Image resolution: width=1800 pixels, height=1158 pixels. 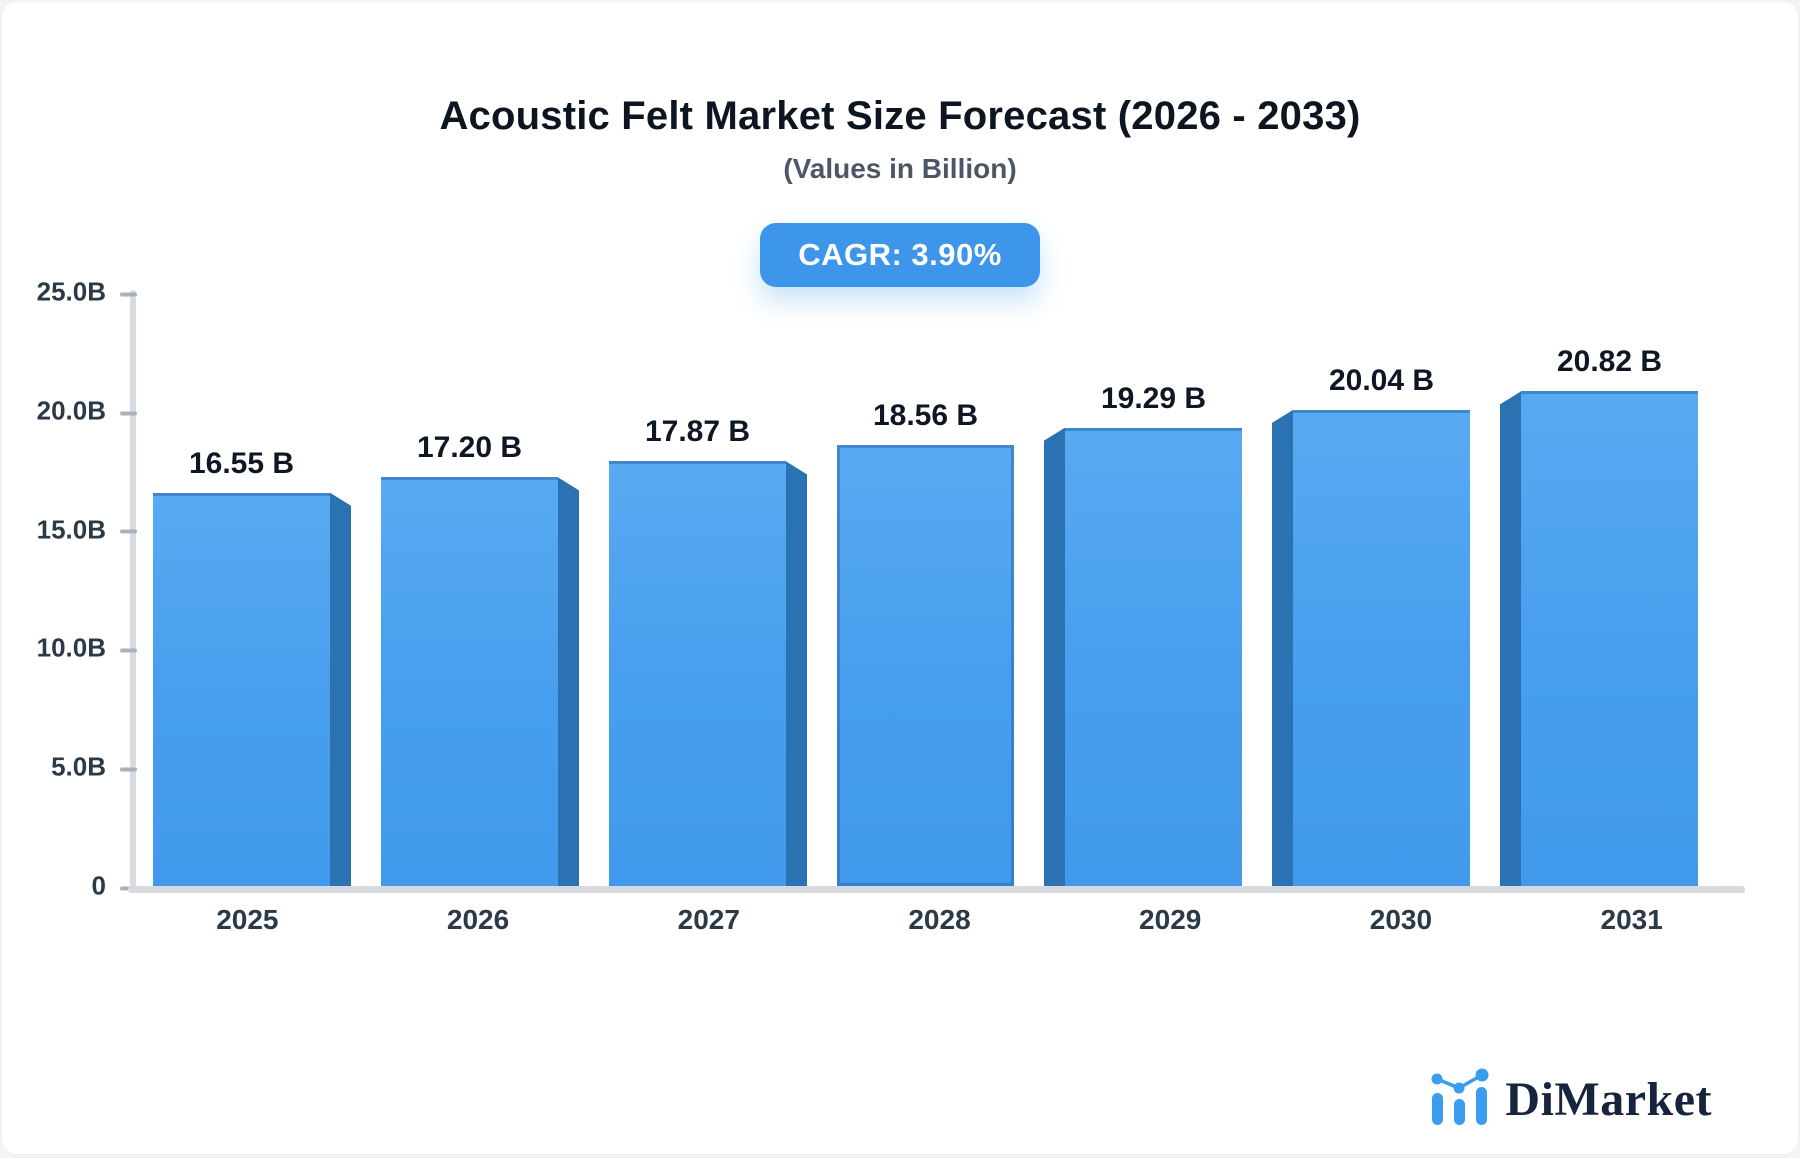 What do you see at coordinates (1054, 656) in the screenshot?
I see `bar-2029-bevel` at bounding box center [1054, 656].